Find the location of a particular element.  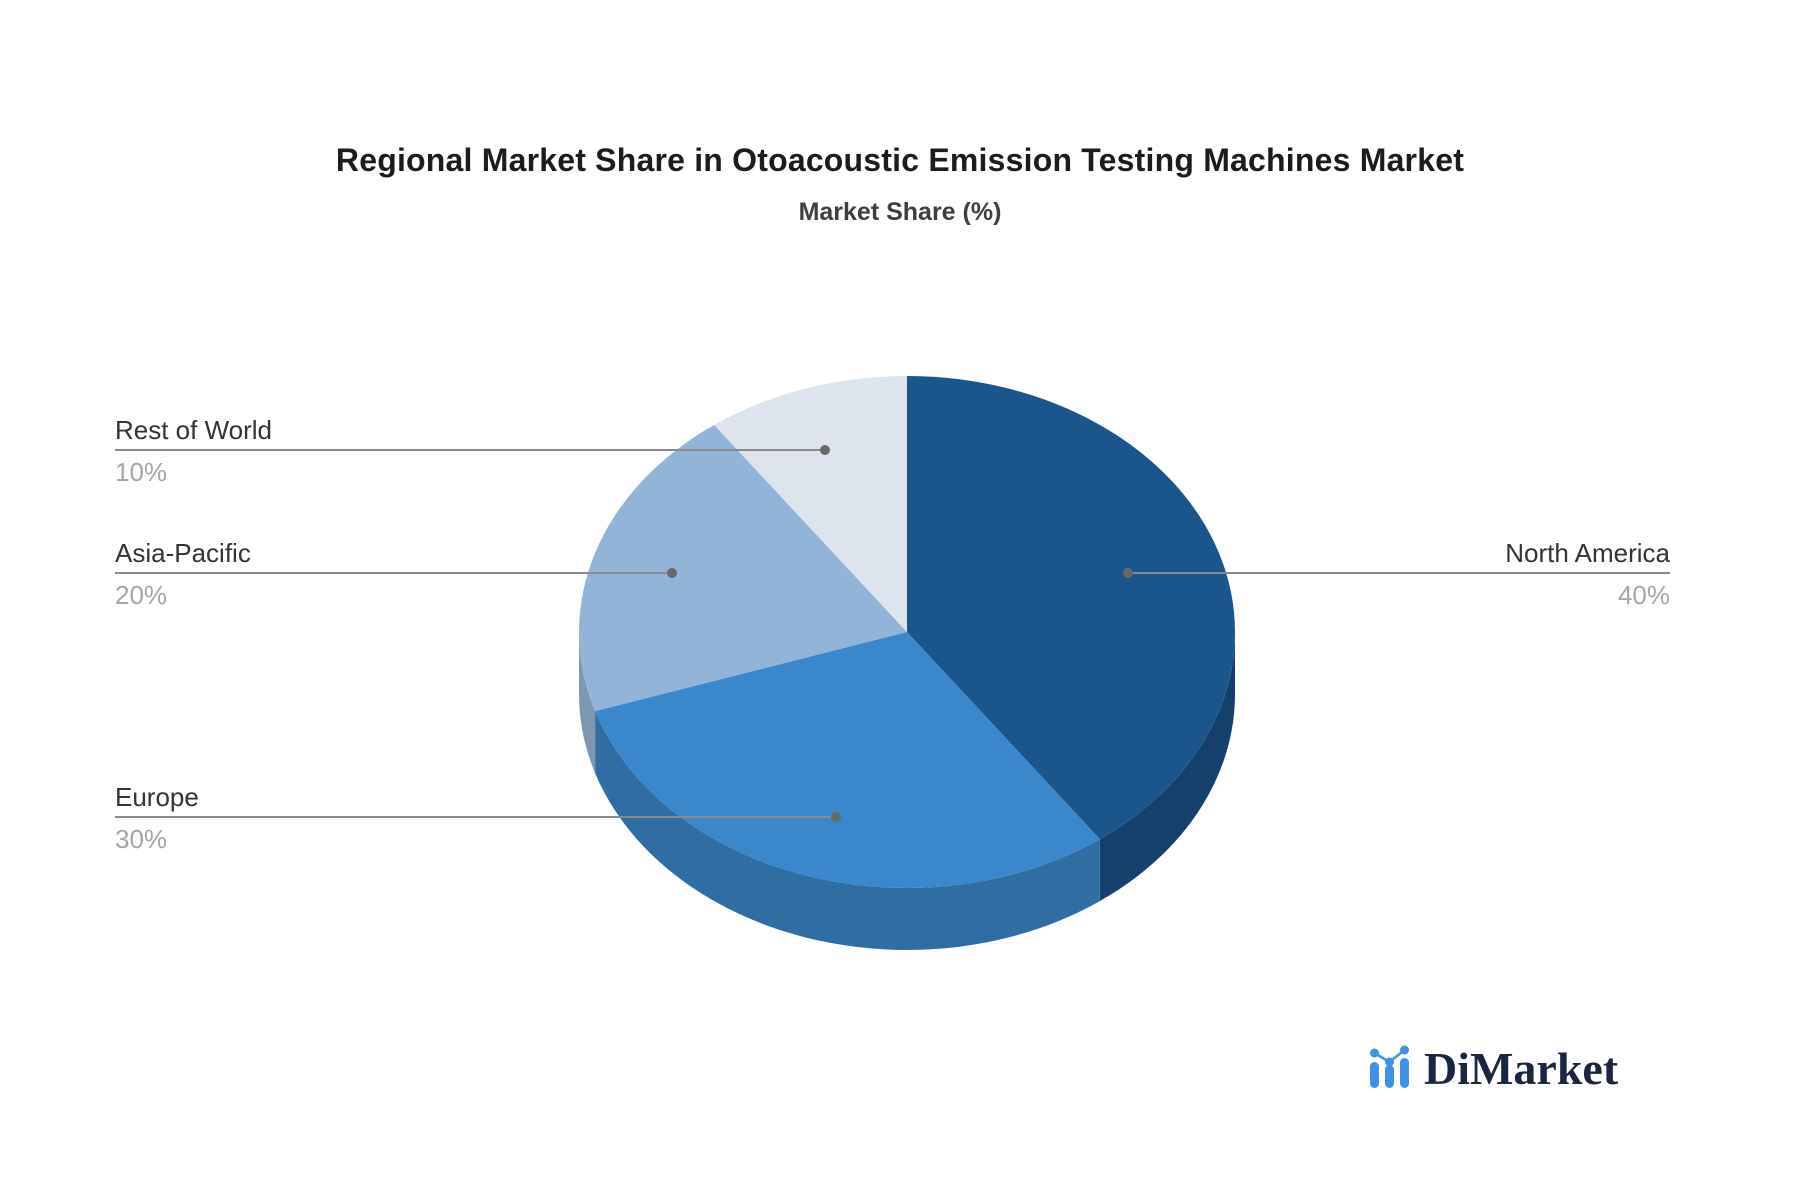

pie-slice-rest-of-world is located at coordinates (810, 504).